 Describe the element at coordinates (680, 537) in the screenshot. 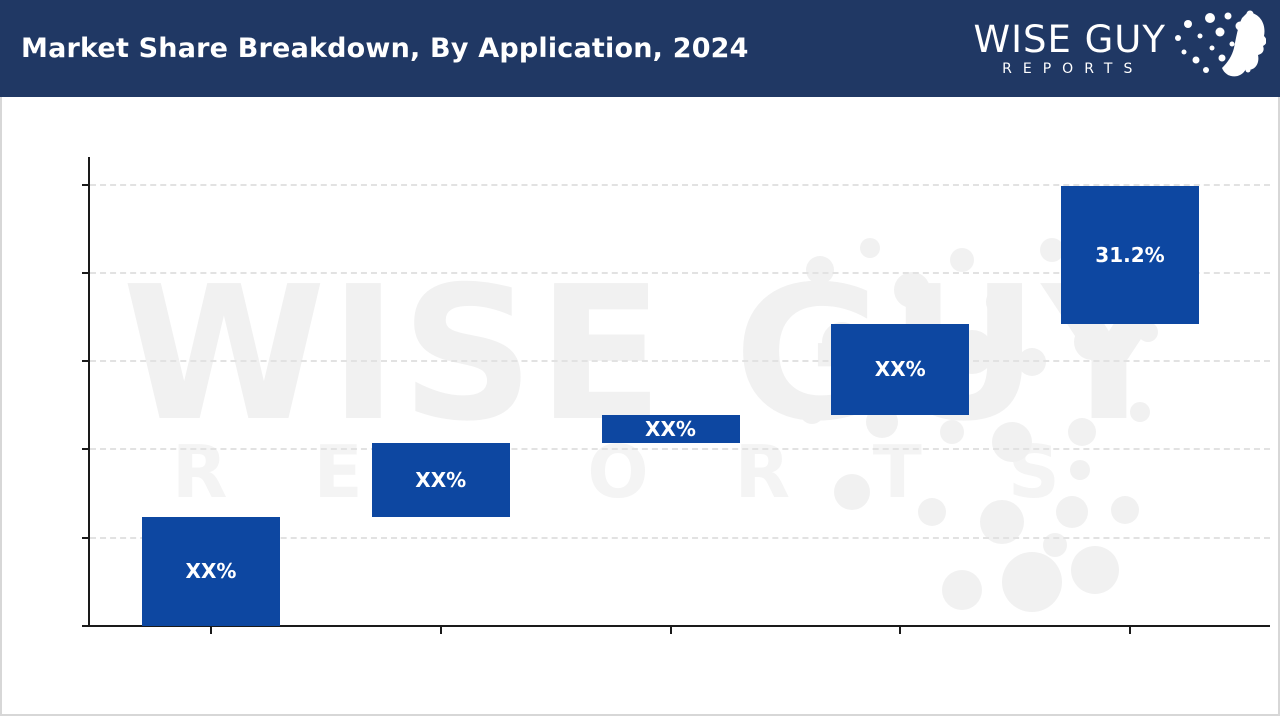

I see `gridline-y20` at that location.